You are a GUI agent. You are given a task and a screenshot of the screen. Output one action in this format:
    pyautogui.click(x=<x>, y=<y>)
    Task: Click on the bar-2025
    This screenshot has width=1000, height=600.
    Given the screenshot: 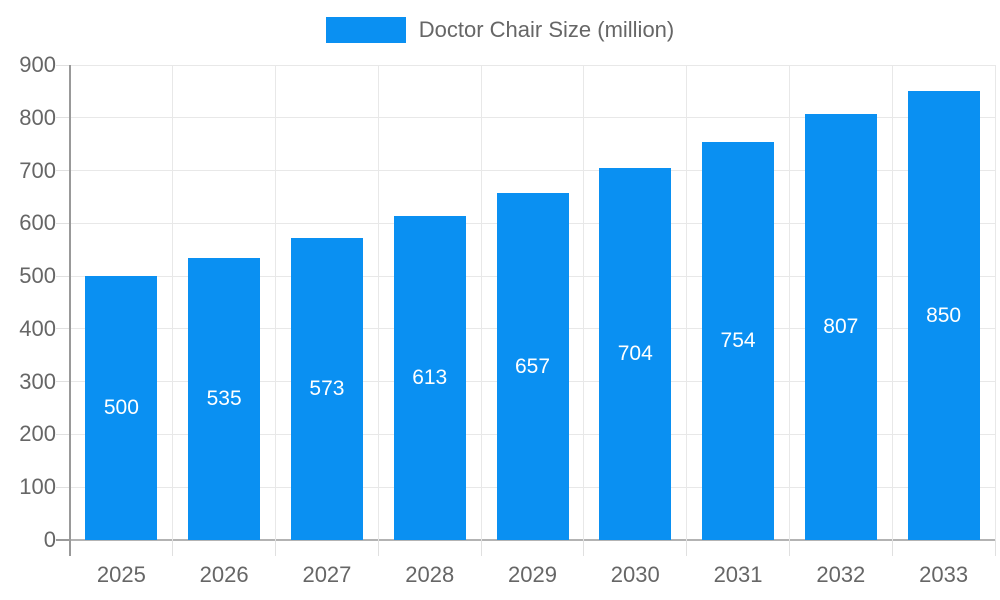 What is the action you would take?
    pyautogui.click(x=121, y=408)
    